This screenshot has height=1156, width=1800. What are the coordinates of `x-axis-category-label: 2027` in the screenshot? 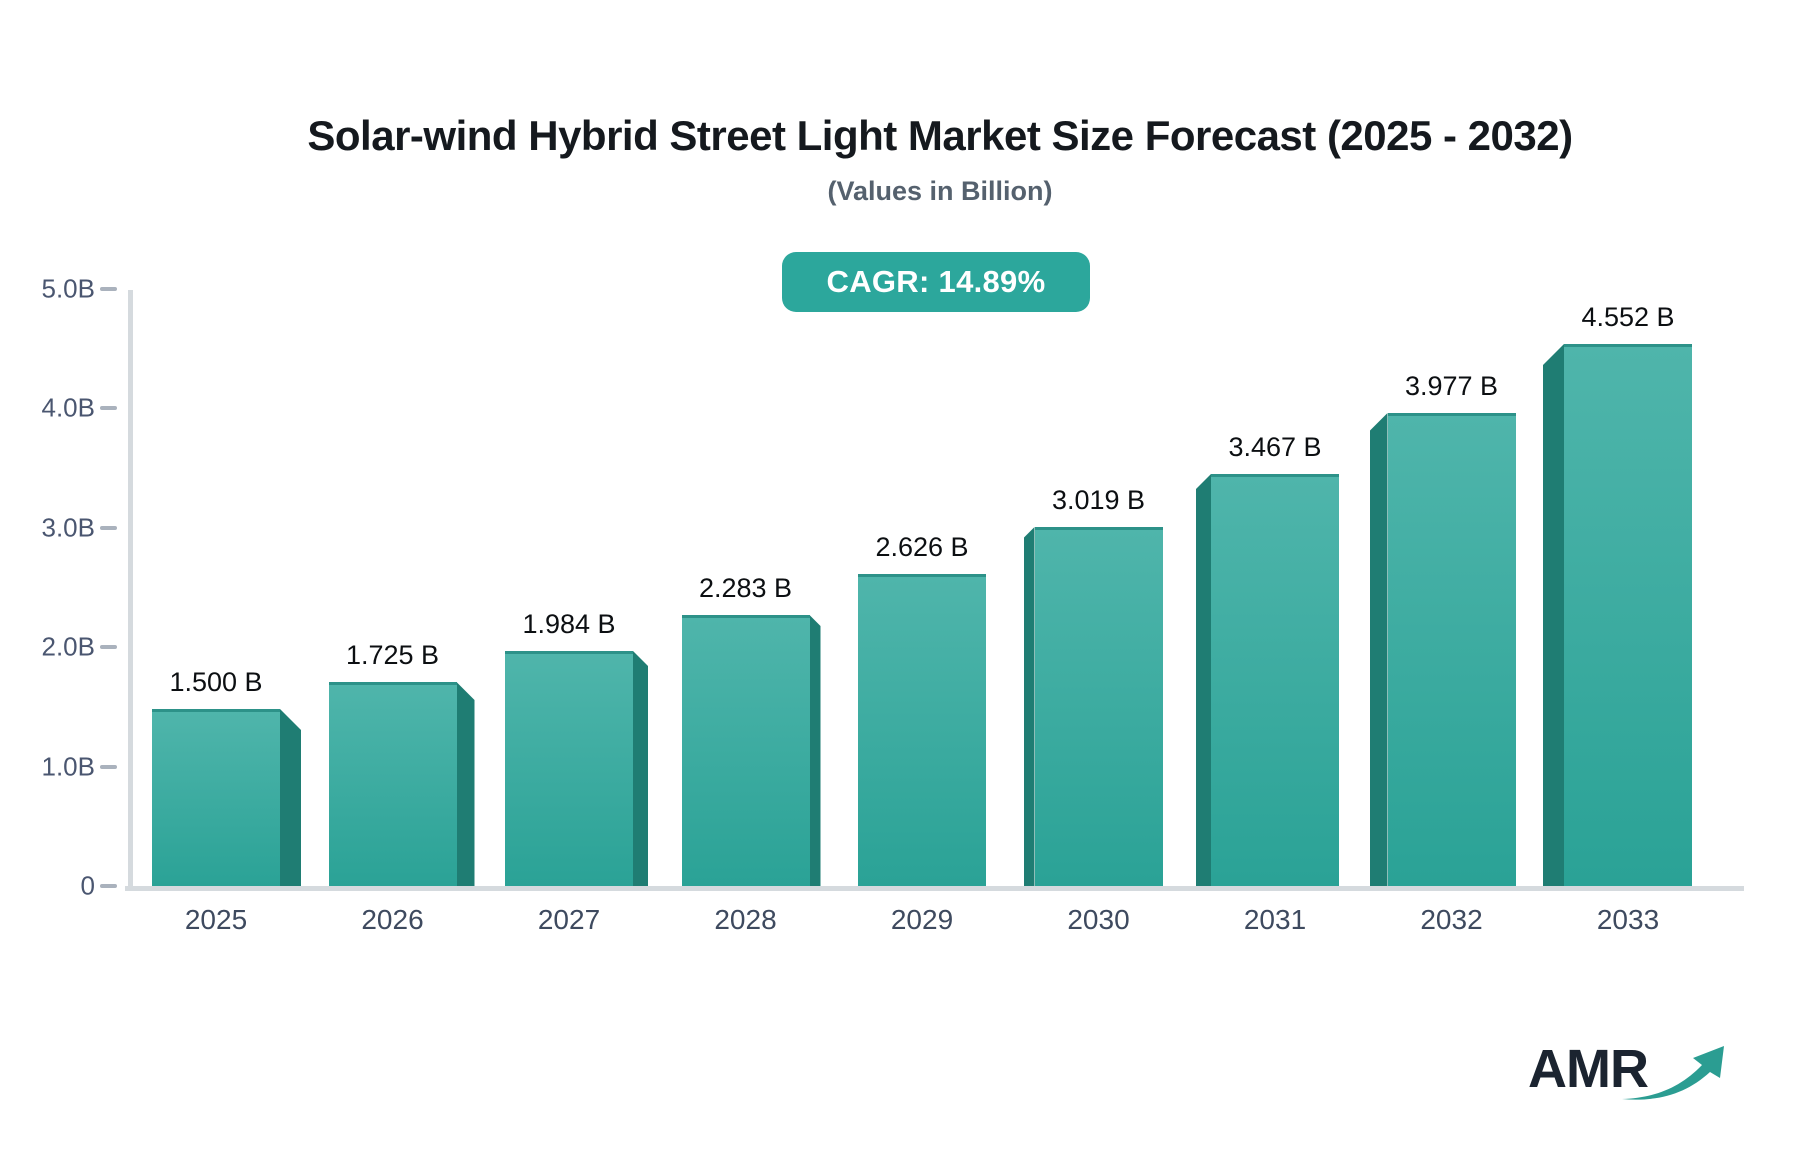 It's located at (569, 919).